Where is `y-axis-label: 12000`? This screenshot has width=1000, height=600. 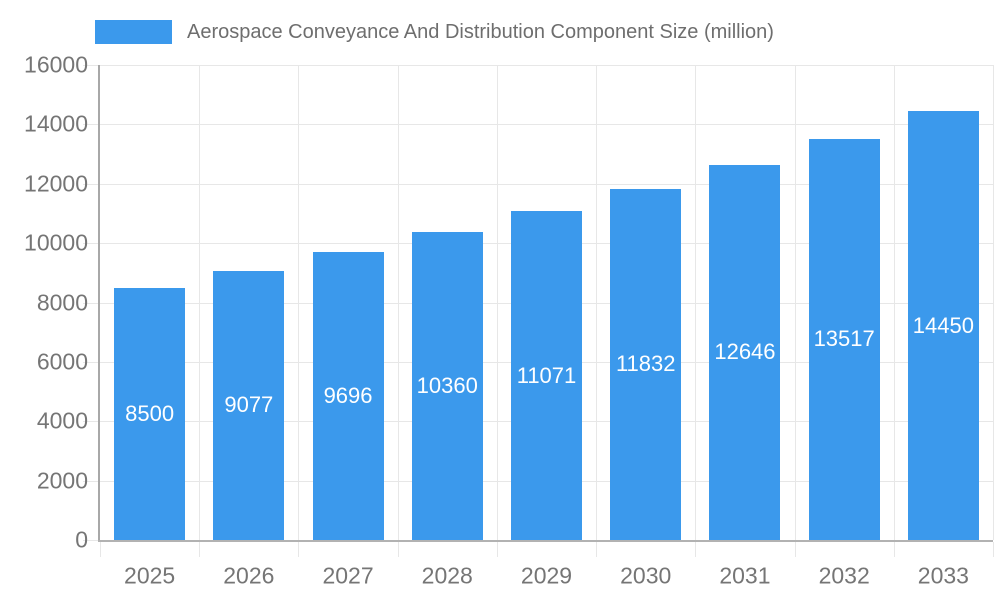 y-axis-label: 12000 is located at coordinates (56, 183).